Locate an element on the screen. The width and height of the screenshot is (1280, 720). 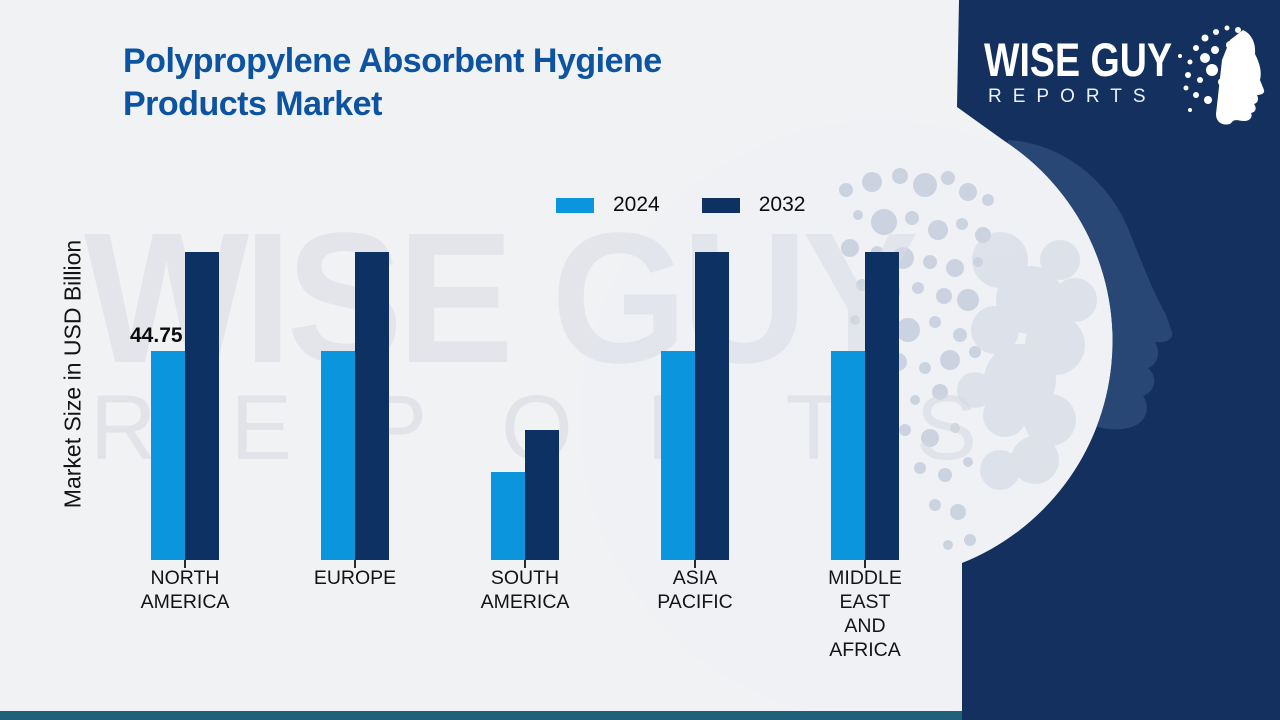
bottom-accent-bar is located at coordinates (481, 715).